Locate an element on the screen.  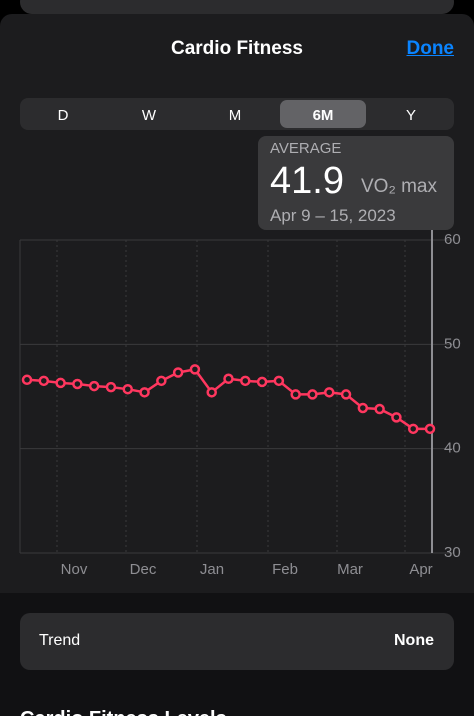
x-tick-label: Jan is located at coordinates (212, 569).